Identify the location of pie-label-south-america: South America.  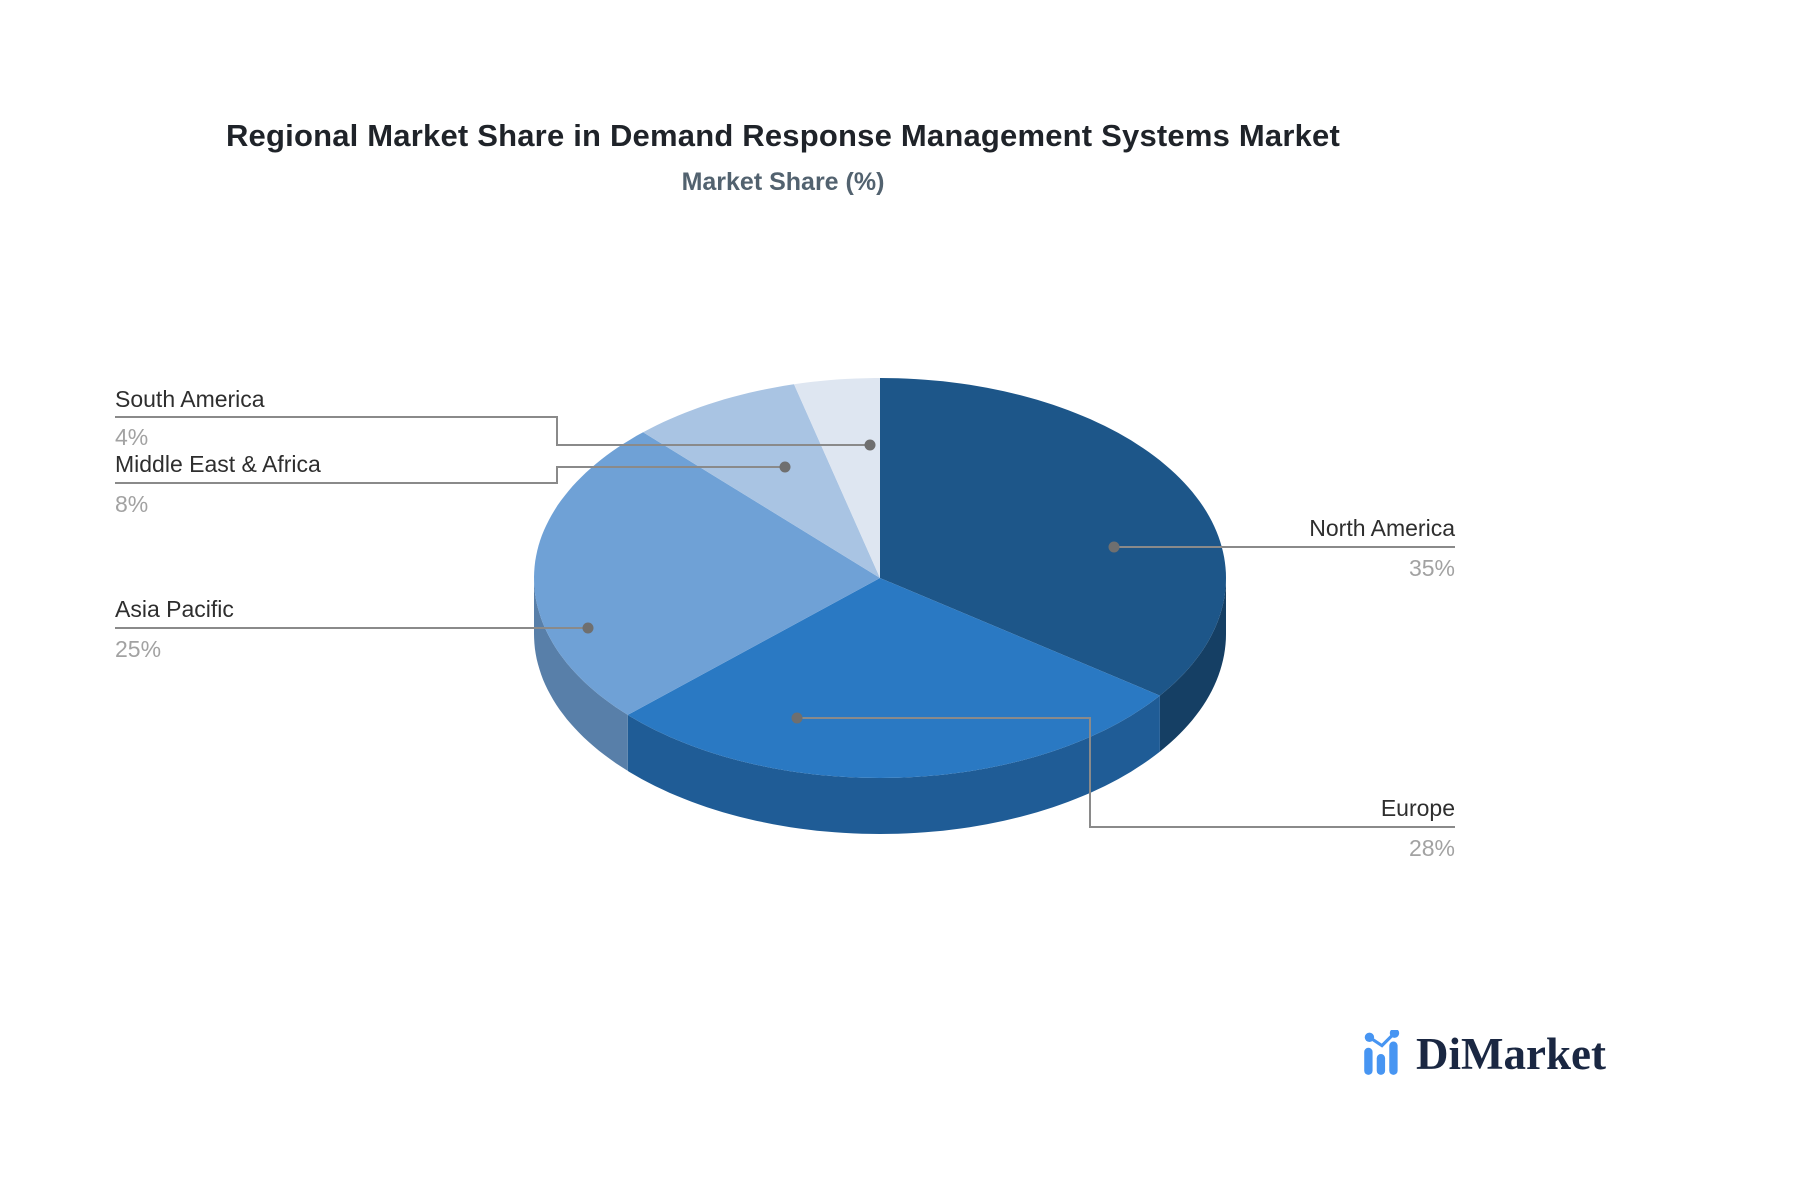
(190, 399).